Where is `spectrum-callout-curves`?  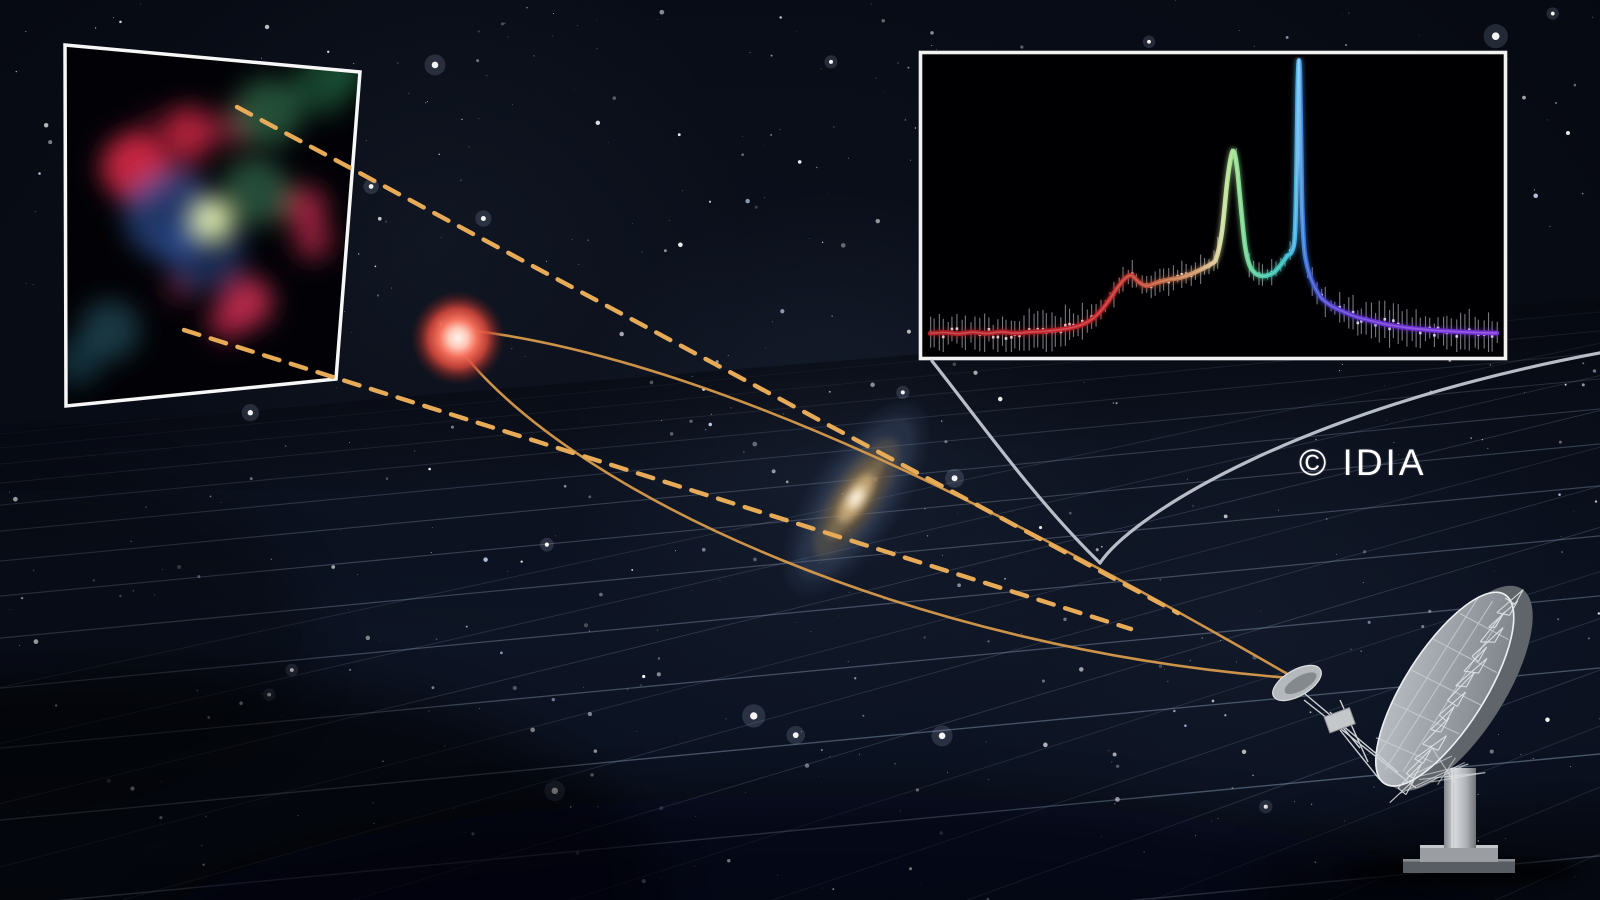 spectrum-callout-curves is located at coordinates (1265, 458).